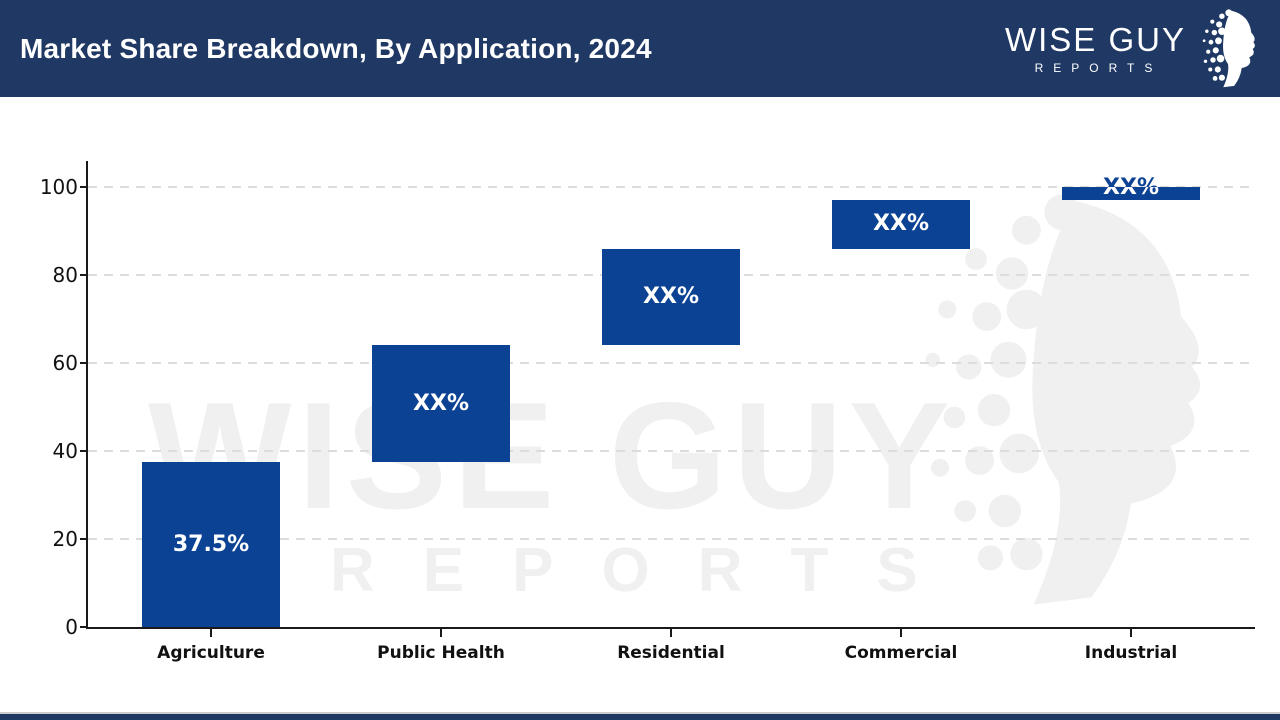  I want to click on y-axis-tick-label: 100, so click(58, 187).